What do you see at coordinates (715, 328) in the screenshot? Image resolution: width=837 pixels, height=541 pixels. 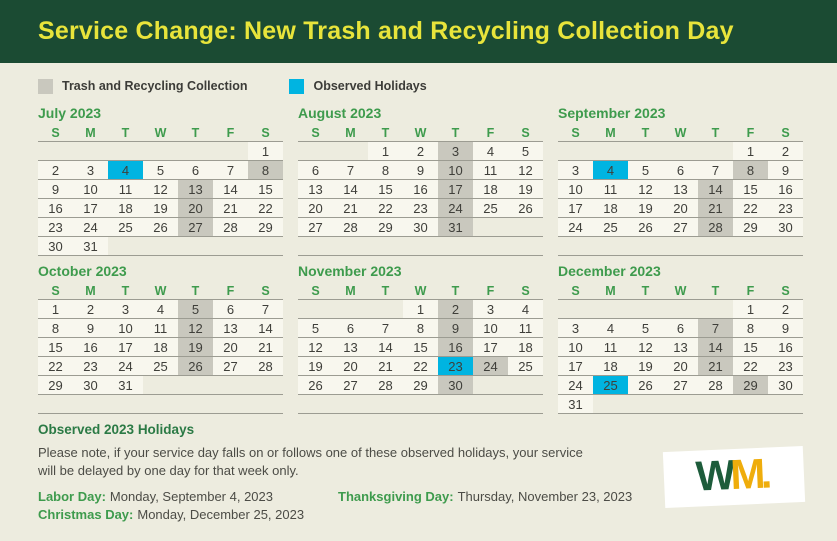 I see `collection-day-cell: 7` at bounding box center [715, 328].